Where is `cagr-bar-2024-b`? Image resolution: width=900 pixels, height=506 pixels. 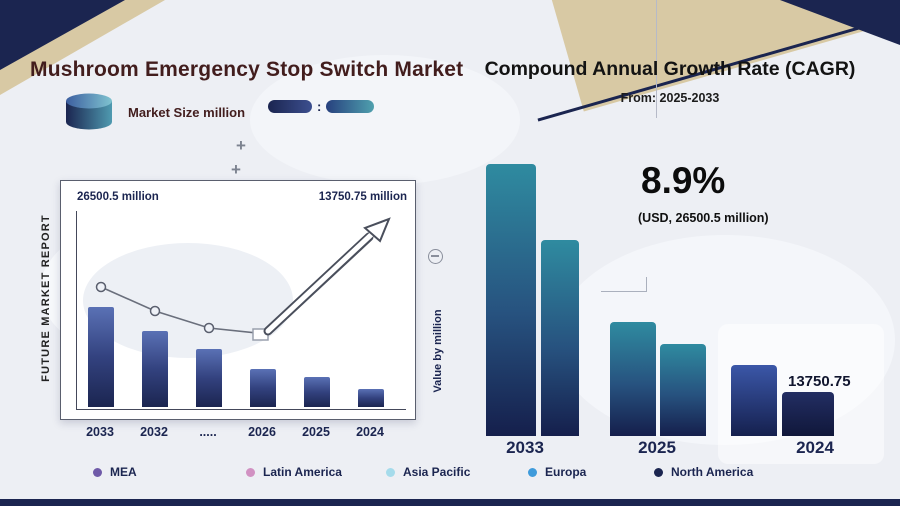
cagr-bar-2024-b is located at coordinates (808, 414).